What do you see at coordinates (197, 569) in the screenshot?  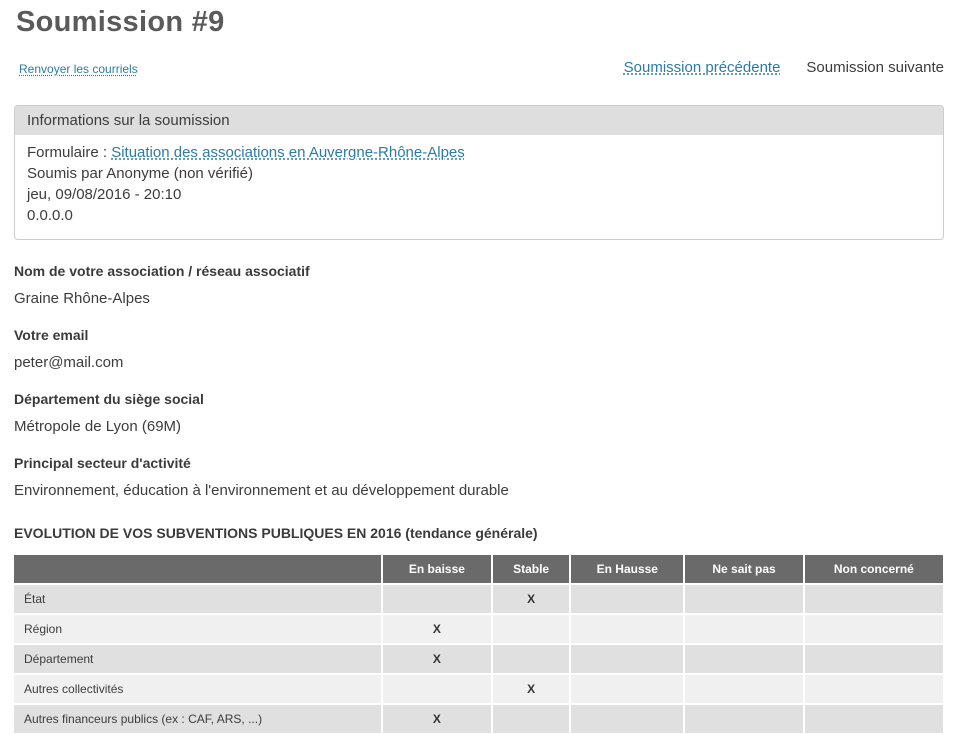 I see `header-empty-cell` at bounding box center [197, 569].